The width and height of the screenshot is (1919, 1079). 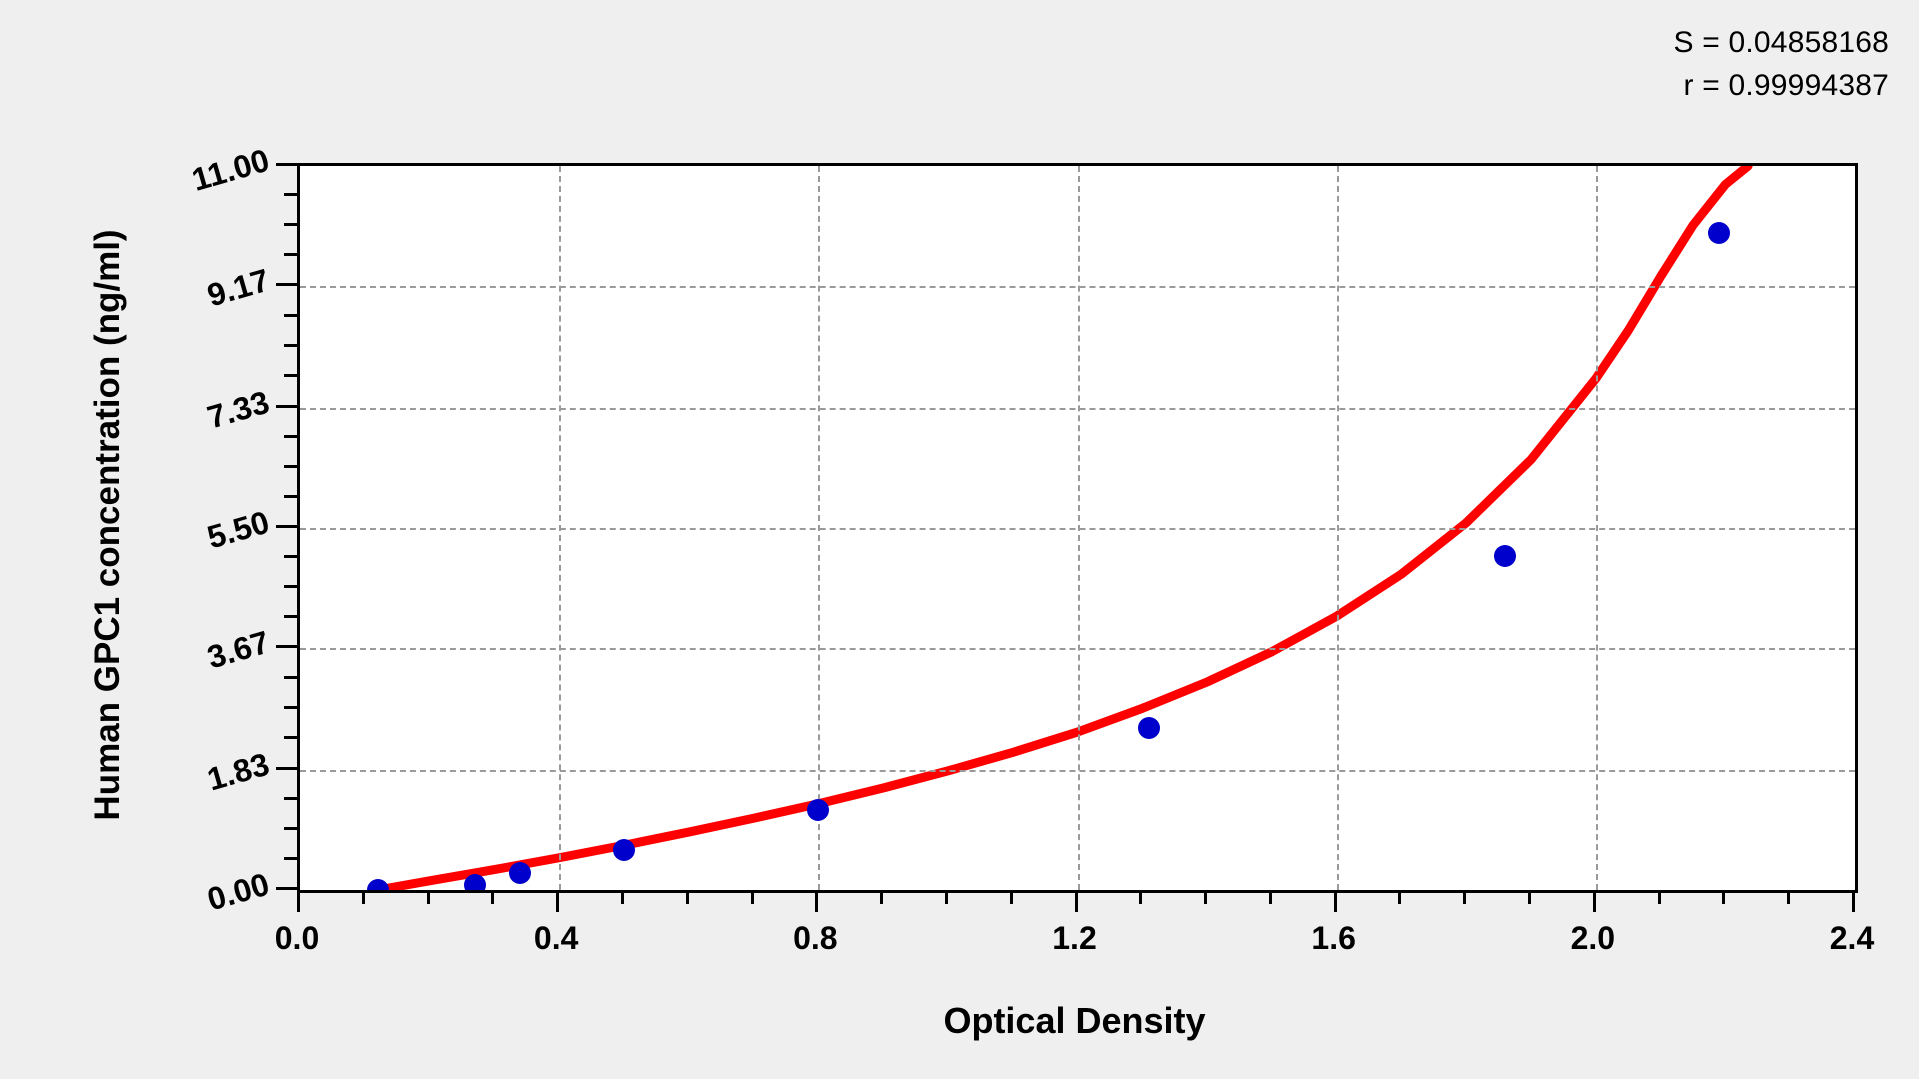 What do you see at coordinates (297, 938) in the screenshot?
I see `x-tick-label: 0.0` at bounding box center [297, 938].